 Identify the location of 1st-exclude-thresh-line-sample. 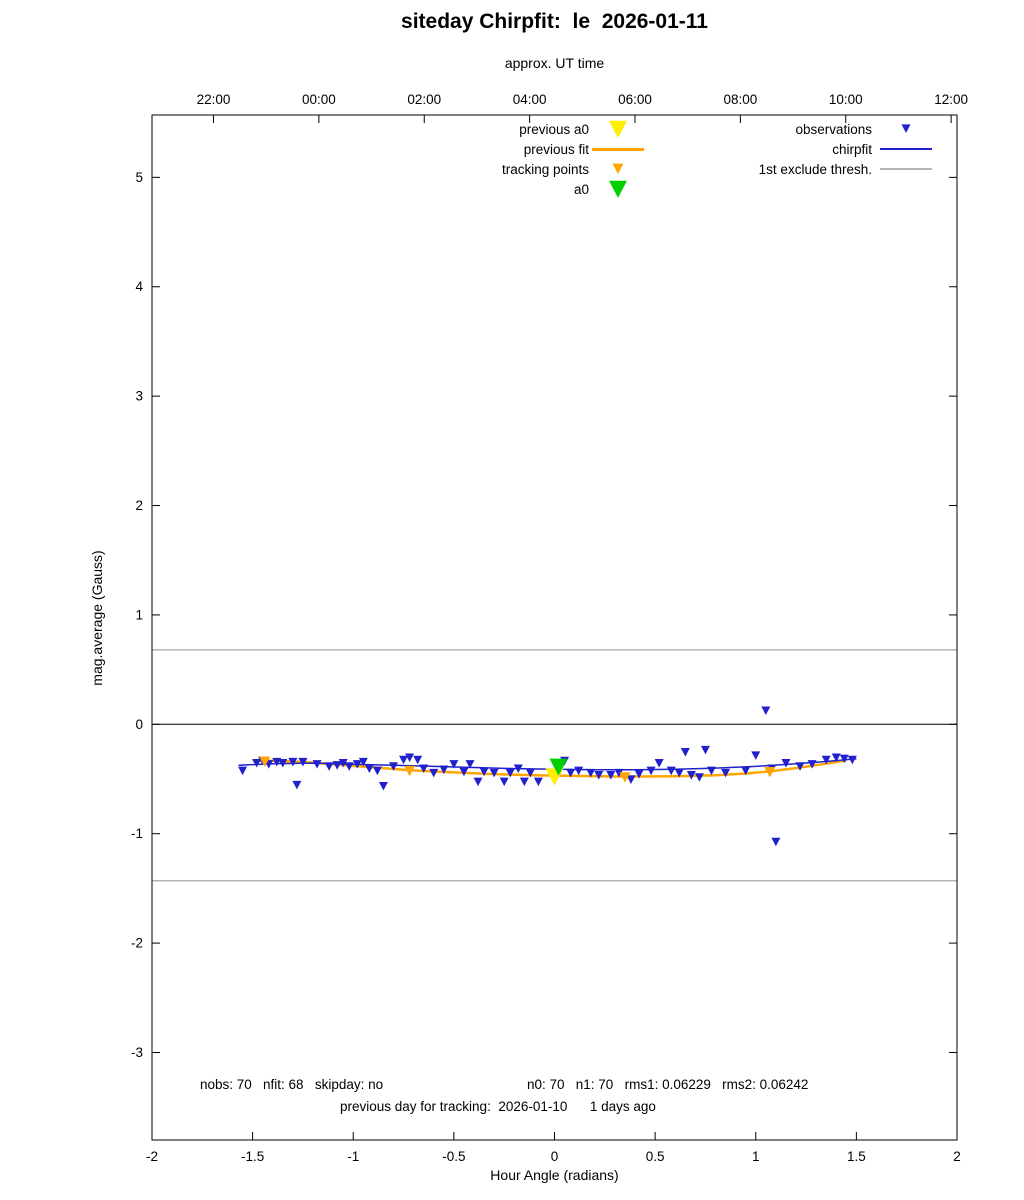
(906, 169).